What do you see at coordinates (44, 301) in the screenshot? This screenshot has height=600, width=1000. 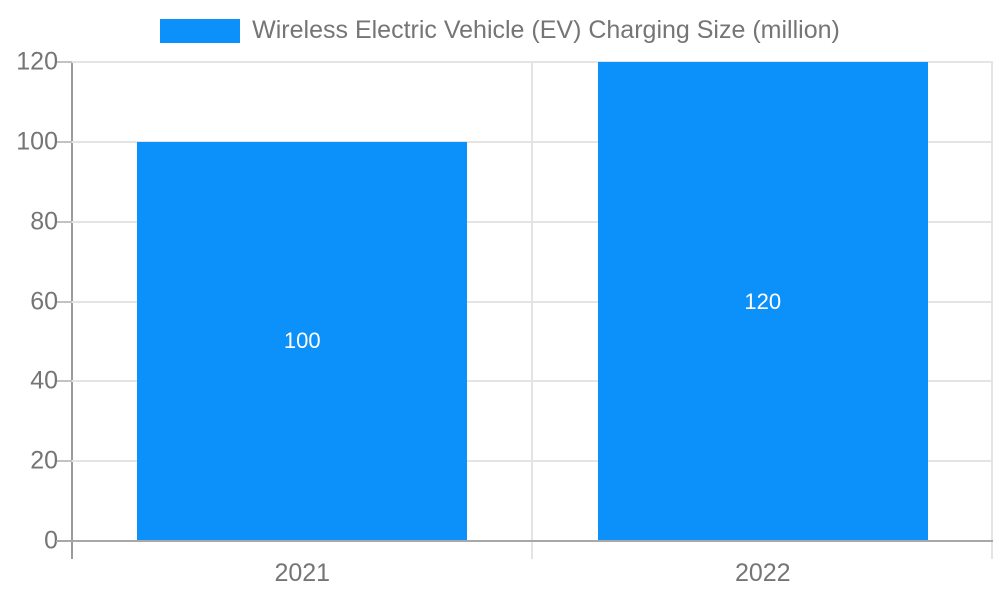 I see `y-tick-label-60: 60` at bounding box center [44, 301].